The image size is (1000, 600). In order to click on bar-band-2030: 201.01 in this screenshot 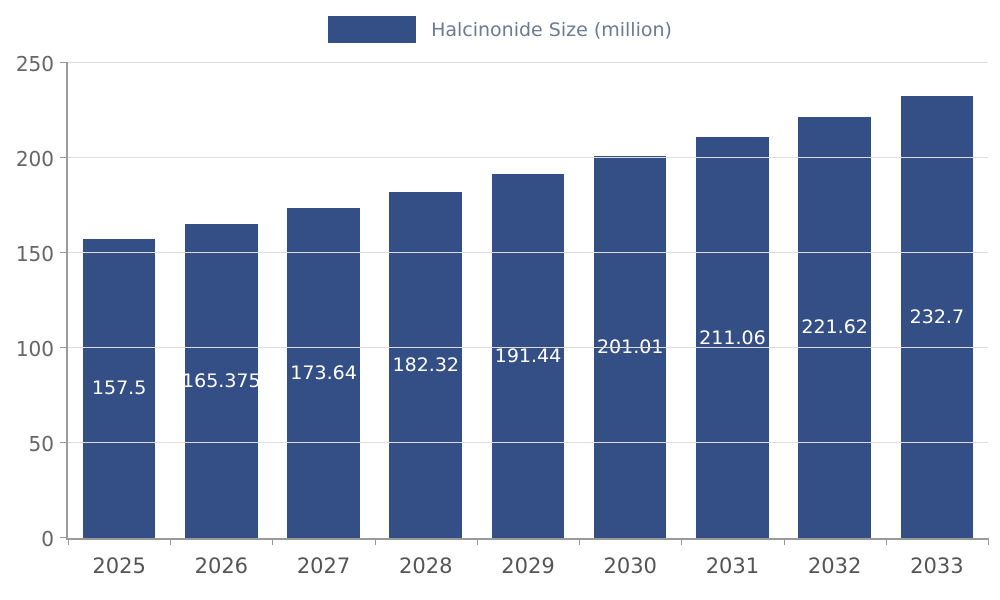, I will do `click(630, 300)`.